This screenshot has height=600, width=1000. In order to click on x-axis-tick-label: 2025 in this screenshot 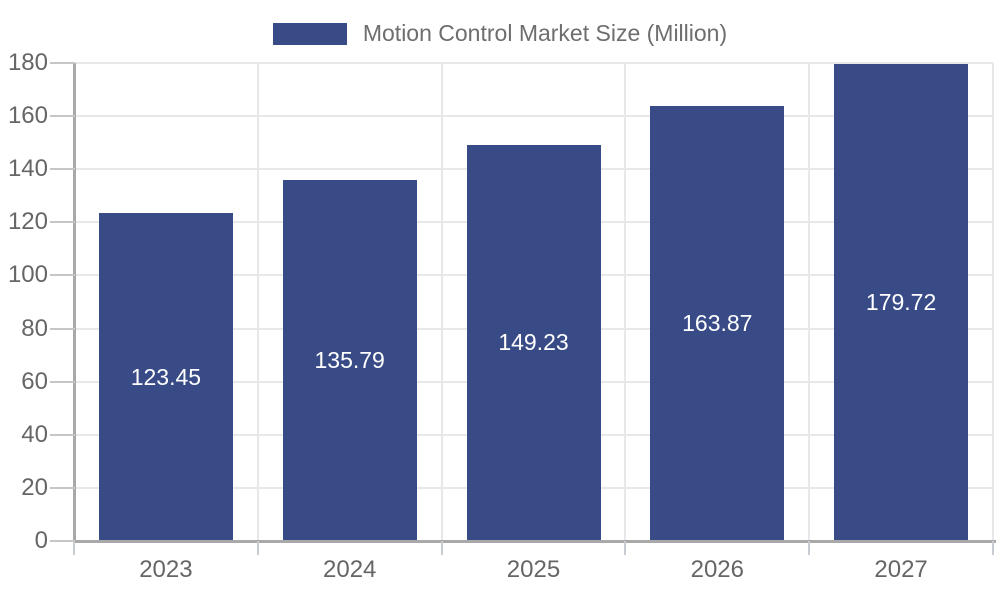, I will do `click(533, 569)`.